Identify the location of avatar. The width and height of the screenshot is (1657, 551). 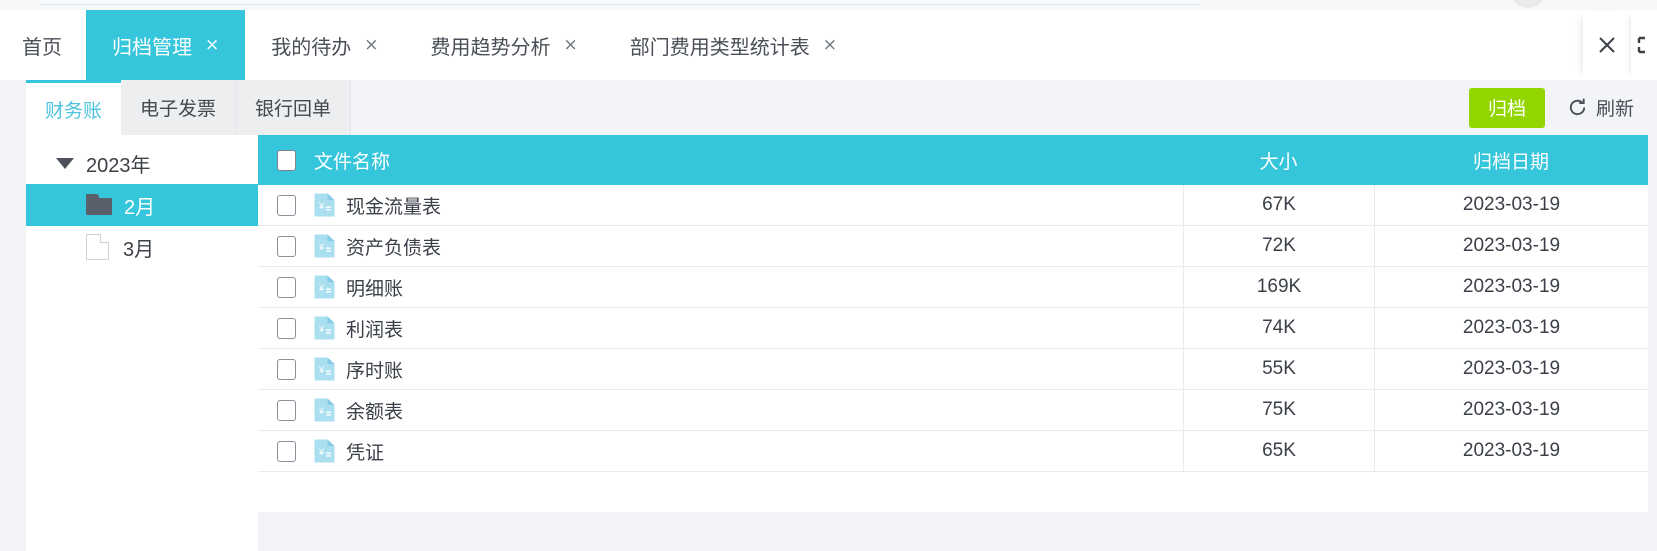
(1528, 4).